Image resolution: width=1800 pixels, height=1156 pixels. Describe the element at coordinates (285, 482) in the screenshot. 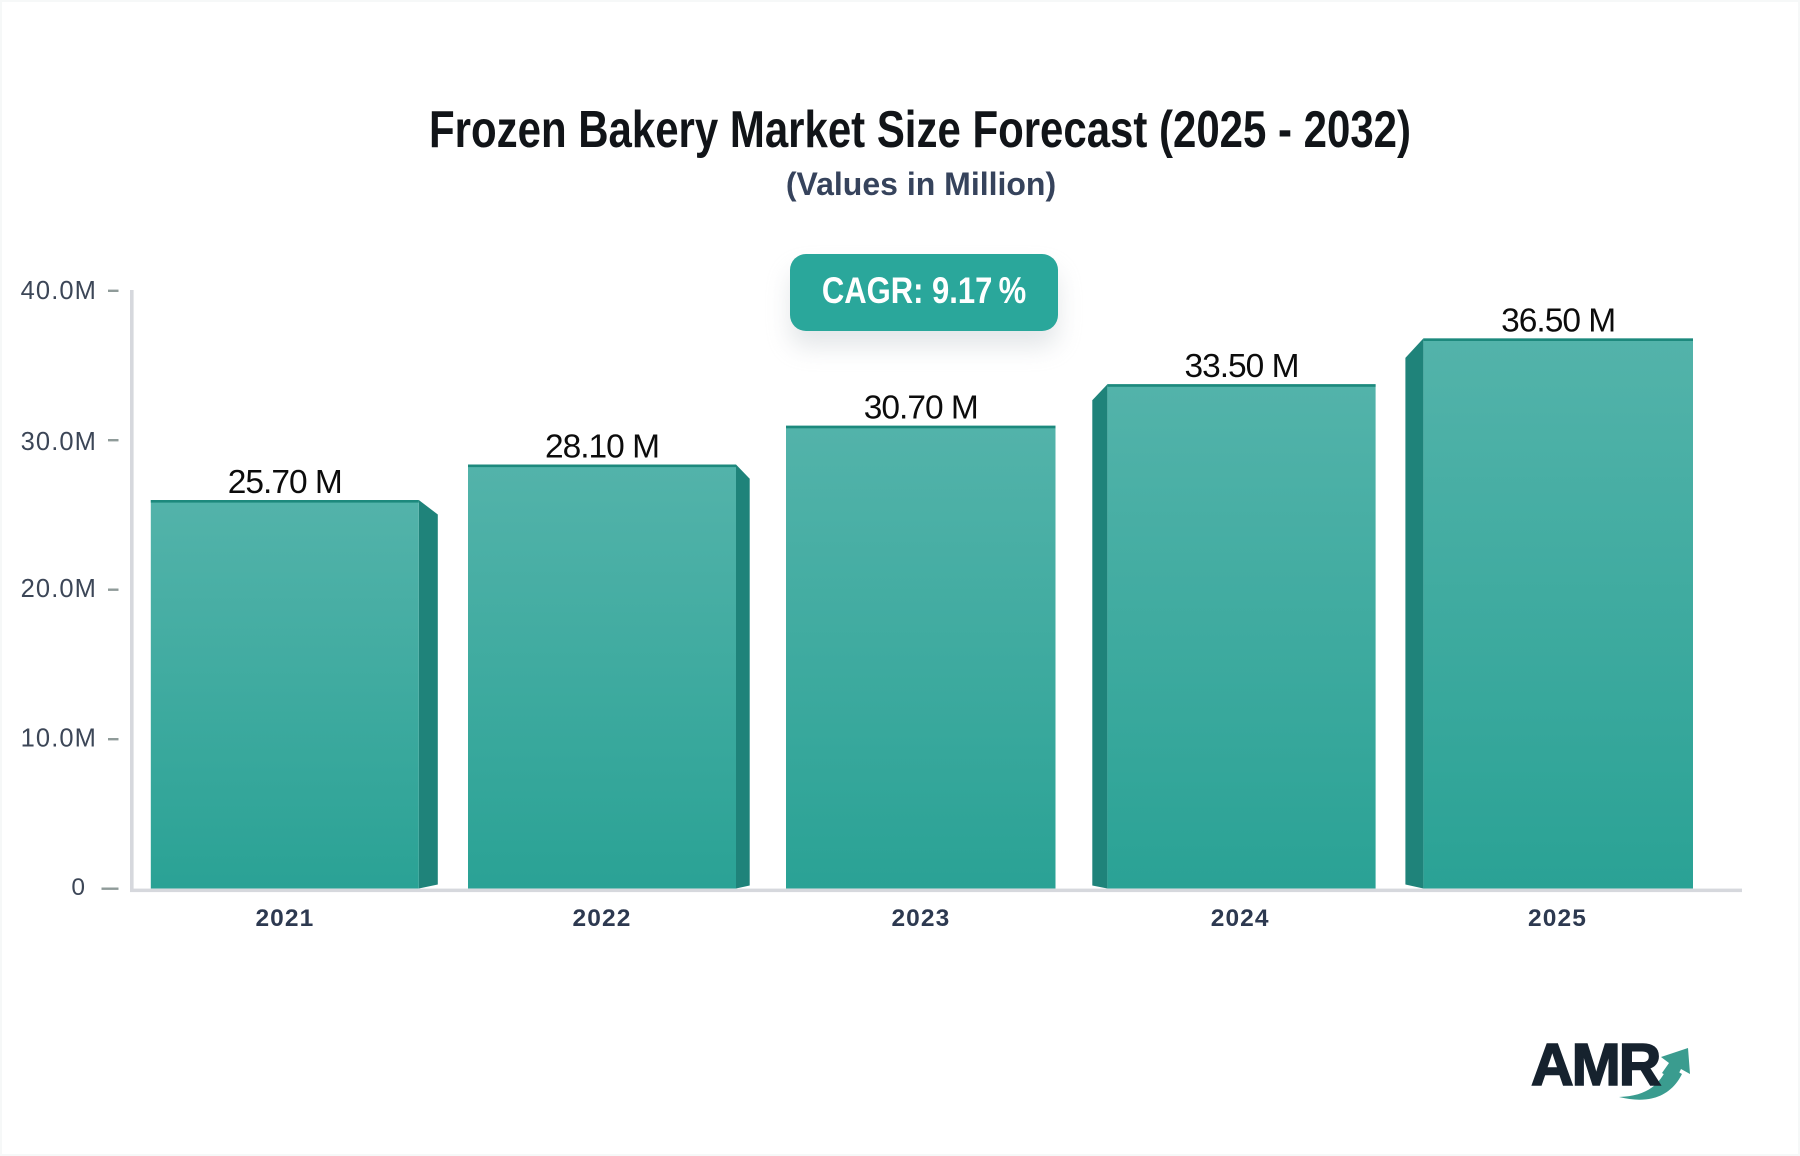

I see `svg-text: 25.70 M` at that location.